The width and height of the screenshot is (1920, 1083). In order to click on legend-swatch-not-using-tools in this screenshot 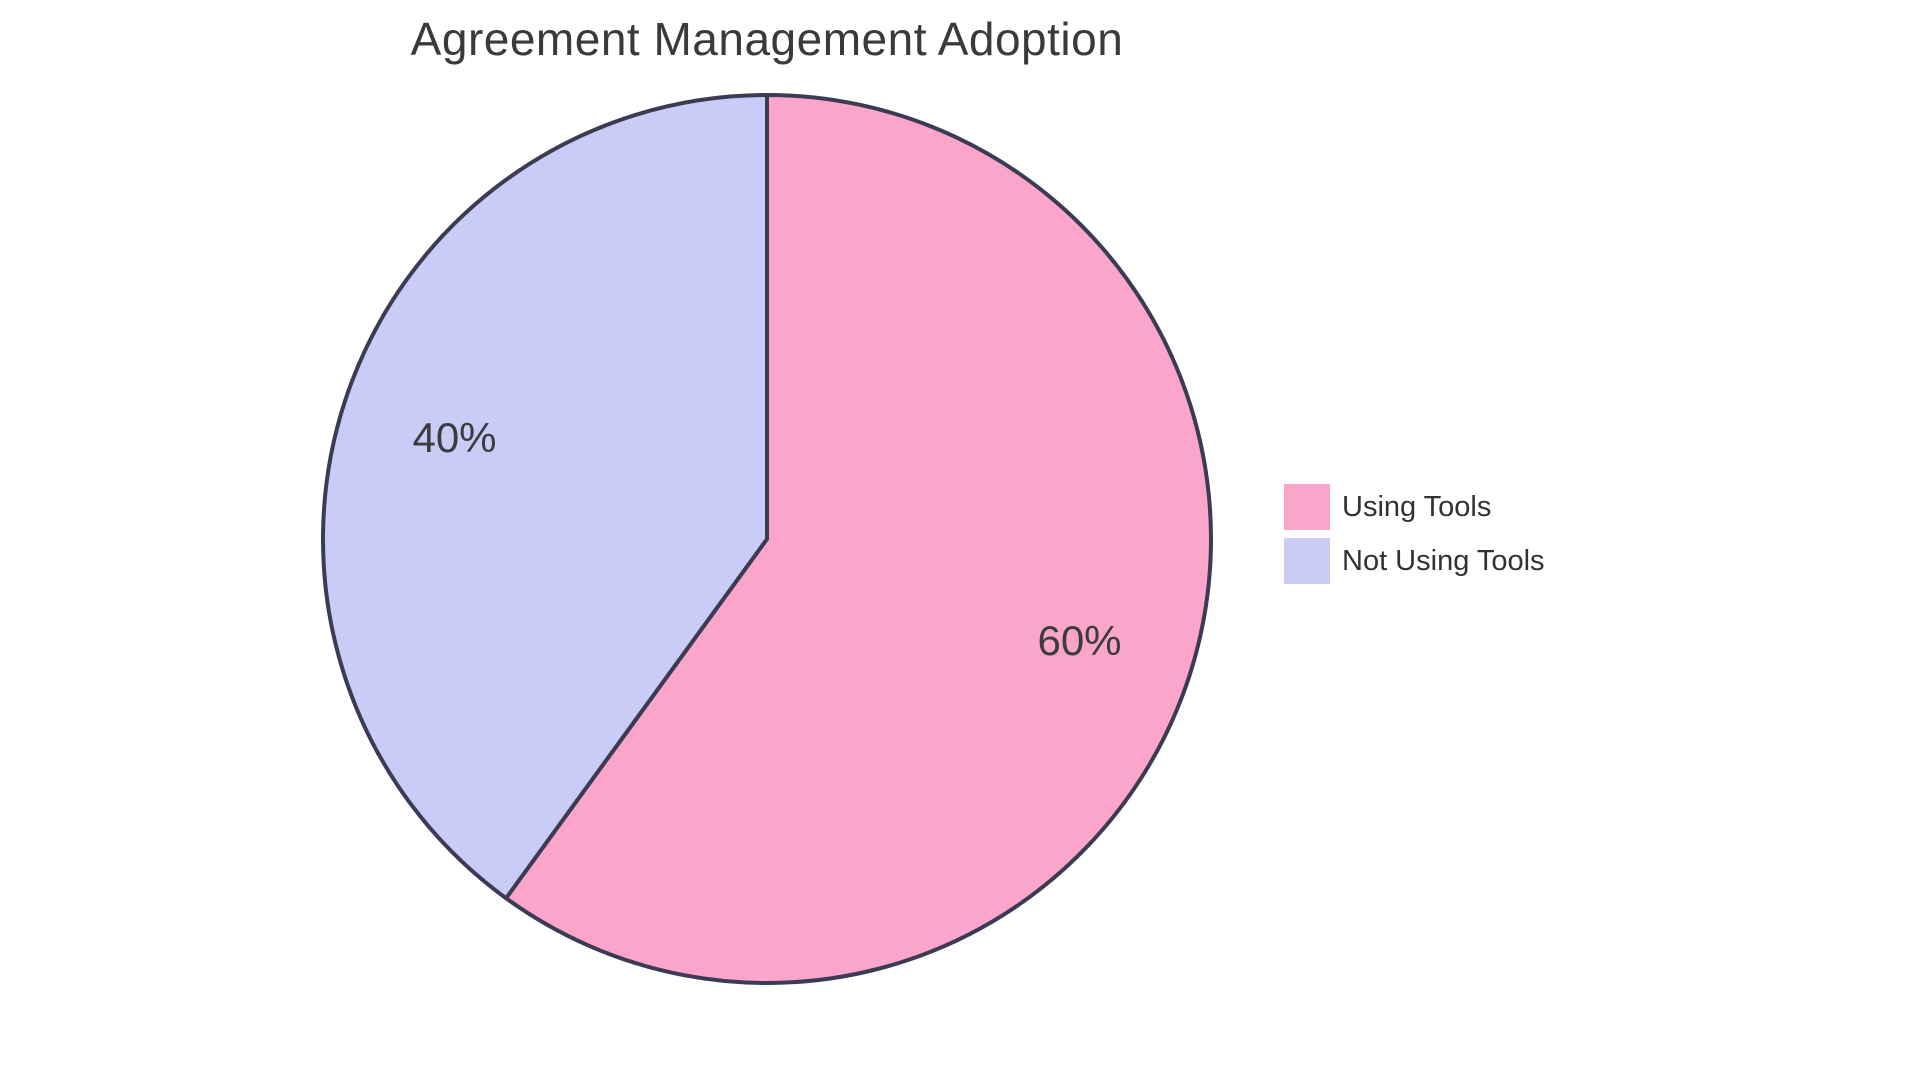, I will do `click(1307, 561)`.